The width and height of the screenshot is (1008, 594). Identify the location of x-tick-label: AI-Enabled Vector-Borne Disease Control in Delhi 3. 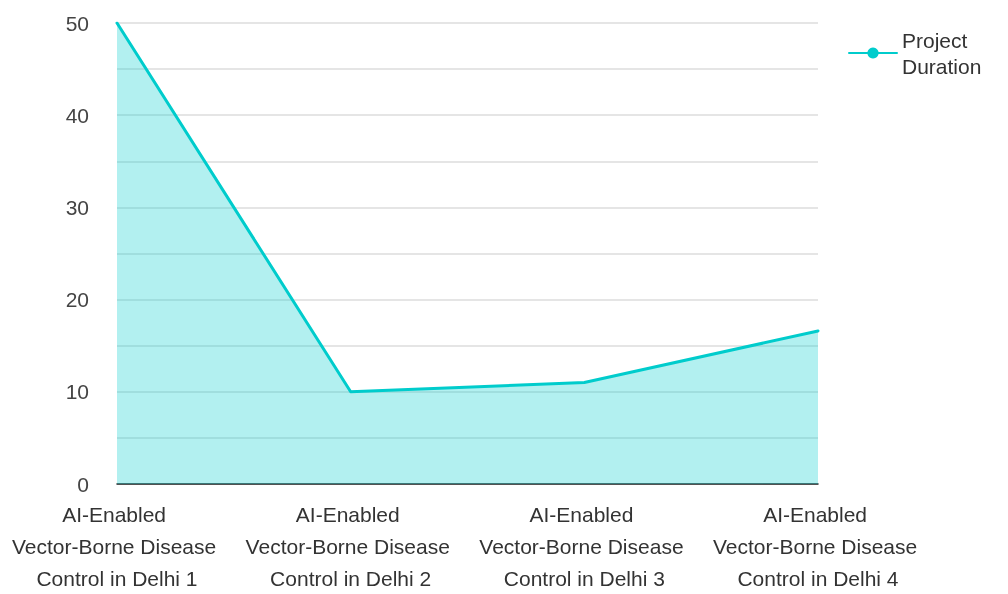
(584, 546).